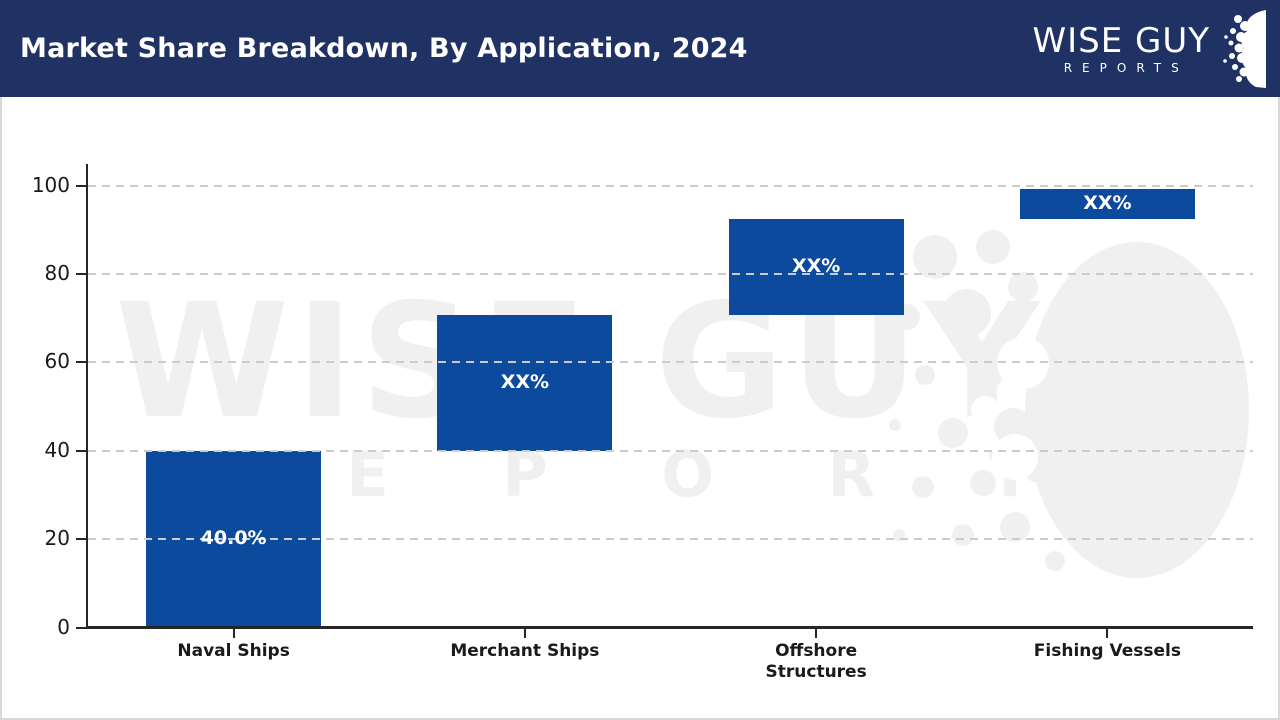 This screenshot has height=720, width=1280. I want to click on bar-merchant-ships, so click(525, 383).